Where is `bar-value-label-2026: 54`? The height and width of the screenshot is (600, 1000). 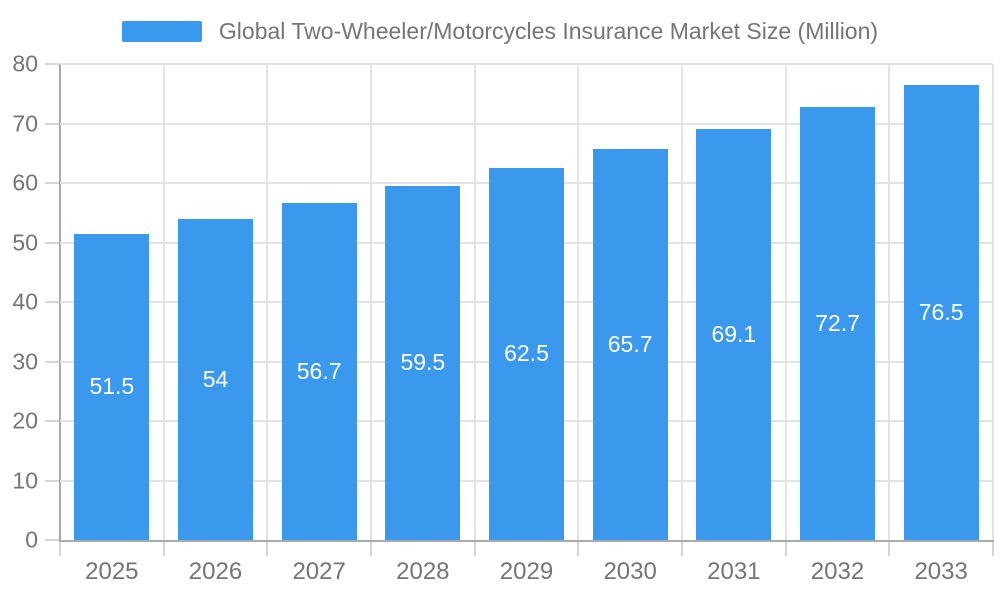 bar-value-label-2026: 54 is located at coordinates (215, 378).